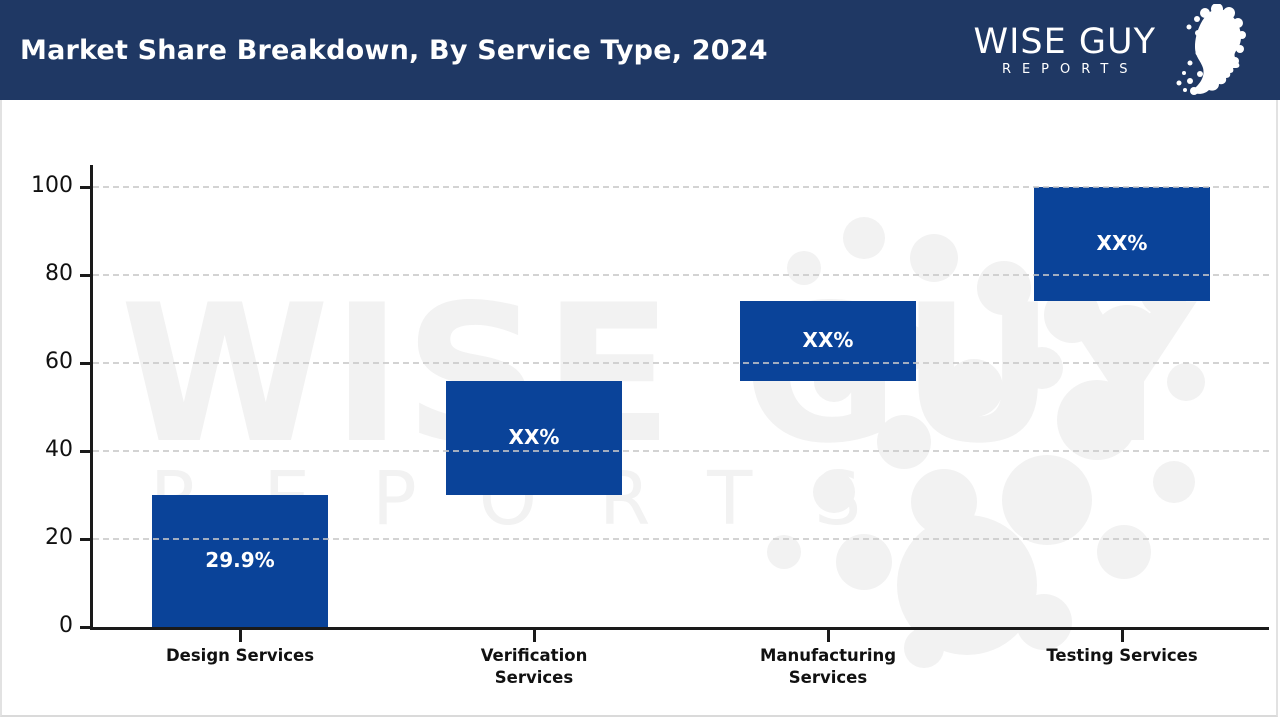  I want to click on x-tick-label: Design Services, so click(240, 655).